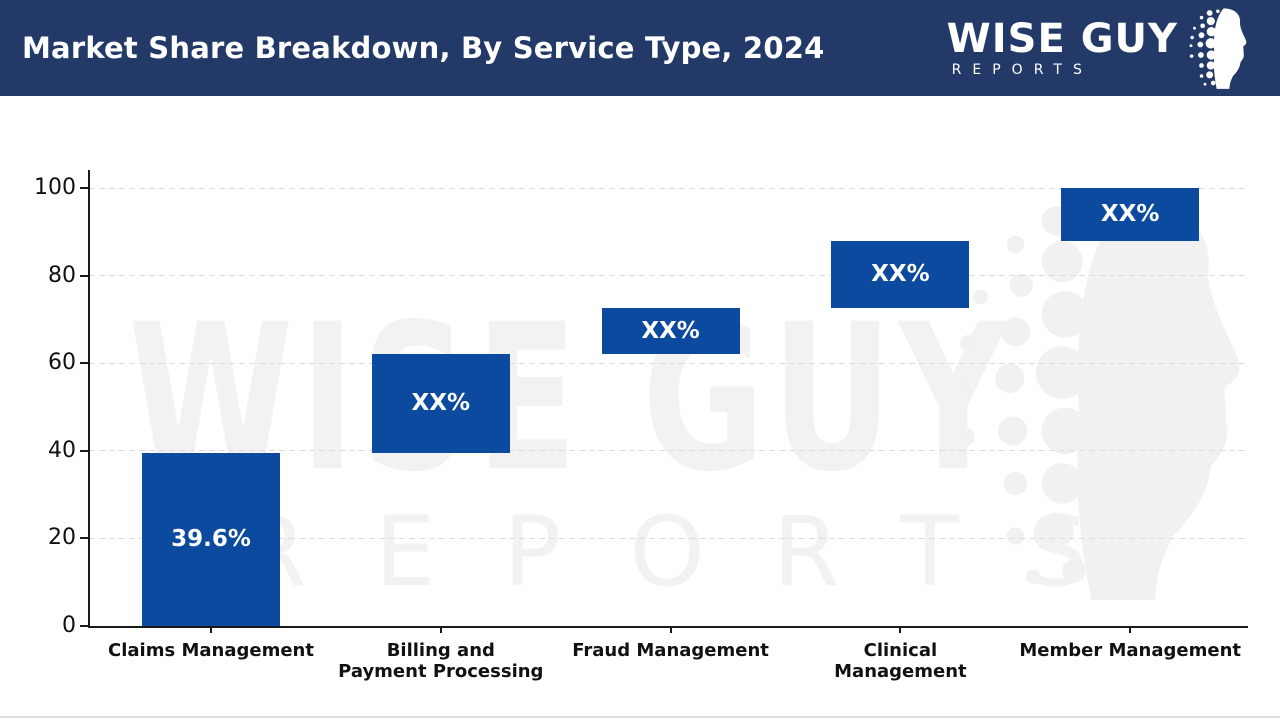  I want to click on x-category-label-clinical-management: Clinical Management, so click(900, 661).